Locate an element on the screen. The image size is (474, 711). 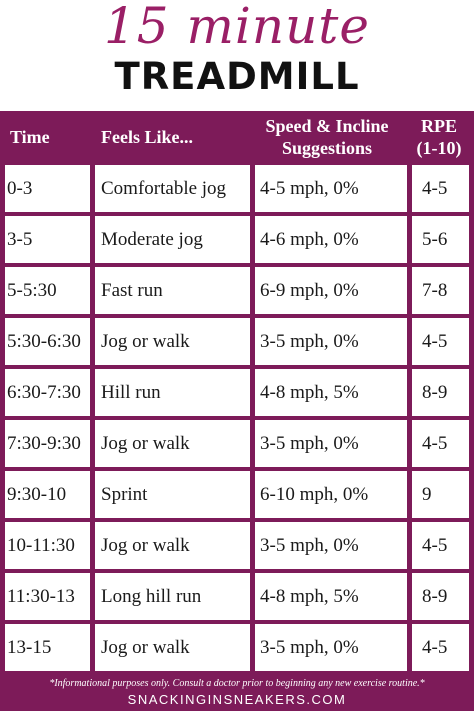
time-cell: 7:30-9:30 is located at coordinates (47, 443).